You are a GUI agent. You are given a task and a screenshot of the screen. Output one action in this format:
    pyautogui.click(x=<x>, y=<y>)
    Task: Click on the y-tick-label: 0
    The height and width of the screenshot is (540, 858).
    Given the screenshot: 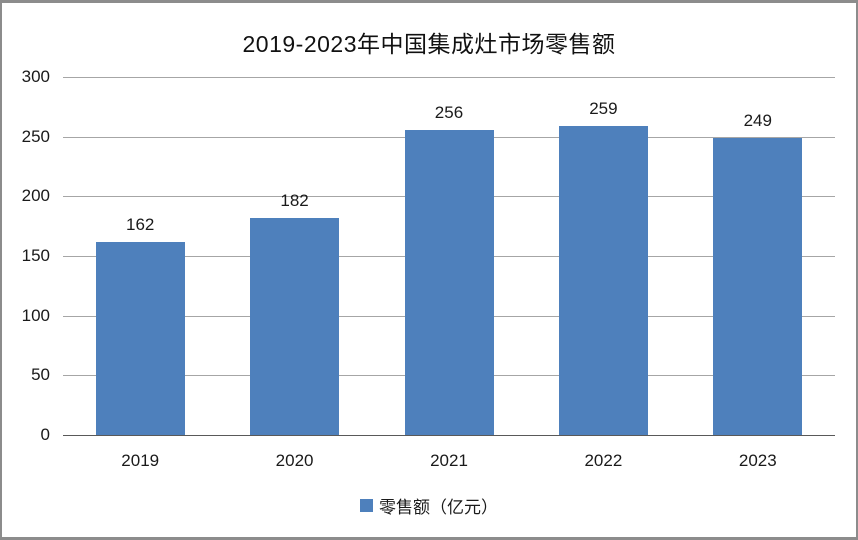 What is the action you would take?
    pyautogui.click(x=45, y=434)
    